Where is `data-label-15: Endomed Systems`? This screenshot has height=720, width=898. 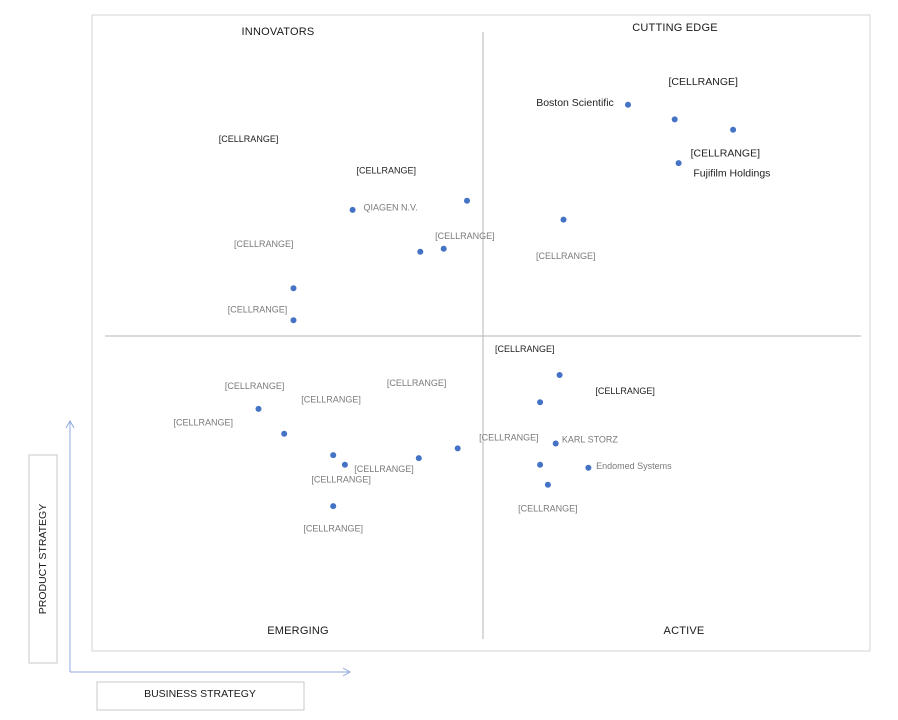
data-label-15: Endomed Systems is located at coordinates (634, 466).